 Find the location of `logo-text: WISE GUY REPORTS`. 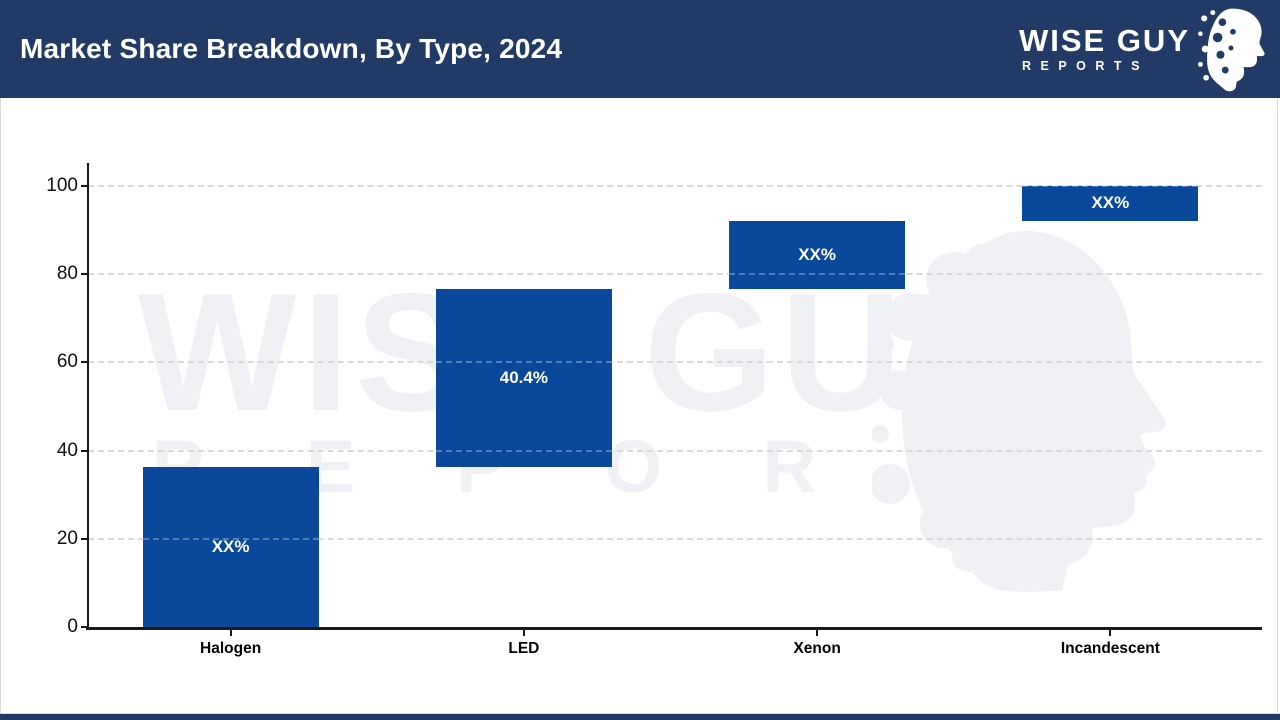

logo-text: WISE GUY REPORTS is located at coordinates (1104, 49).